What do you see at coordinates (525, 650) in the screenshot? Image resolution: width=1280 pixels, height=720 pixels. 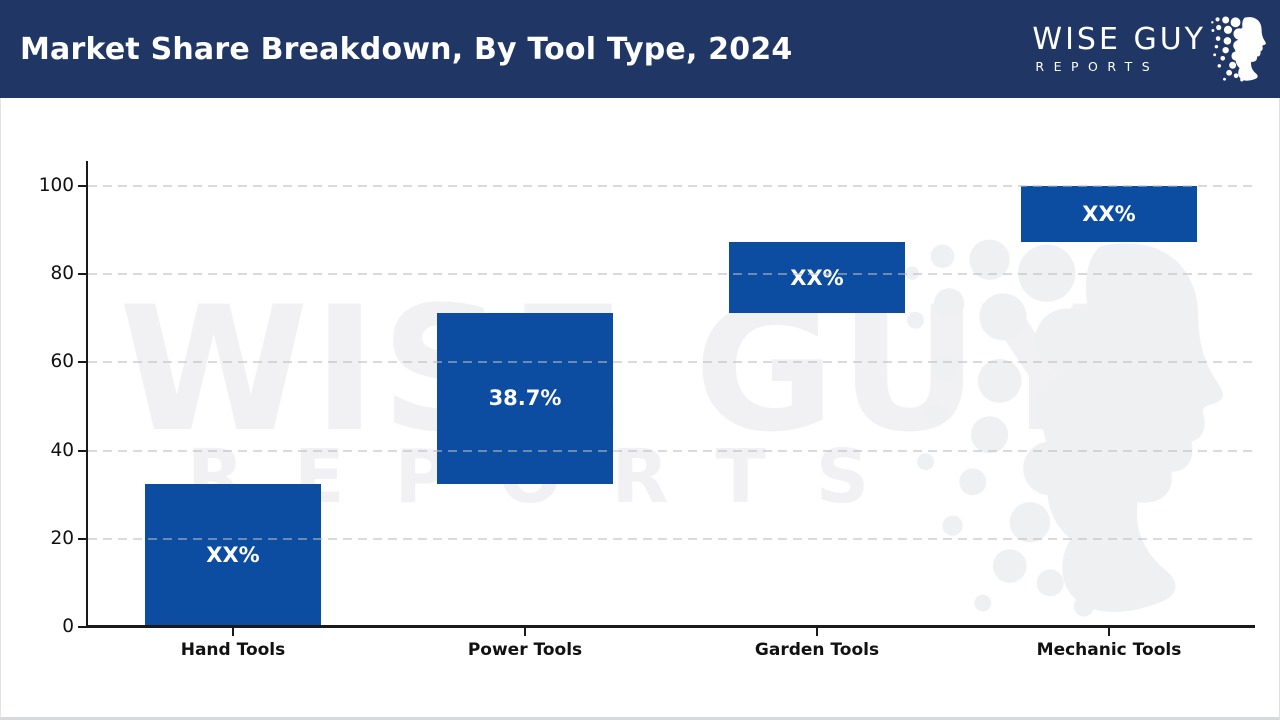 I see `x-category-label-power-tools: Power Tools` at bounding box center [525, 650].